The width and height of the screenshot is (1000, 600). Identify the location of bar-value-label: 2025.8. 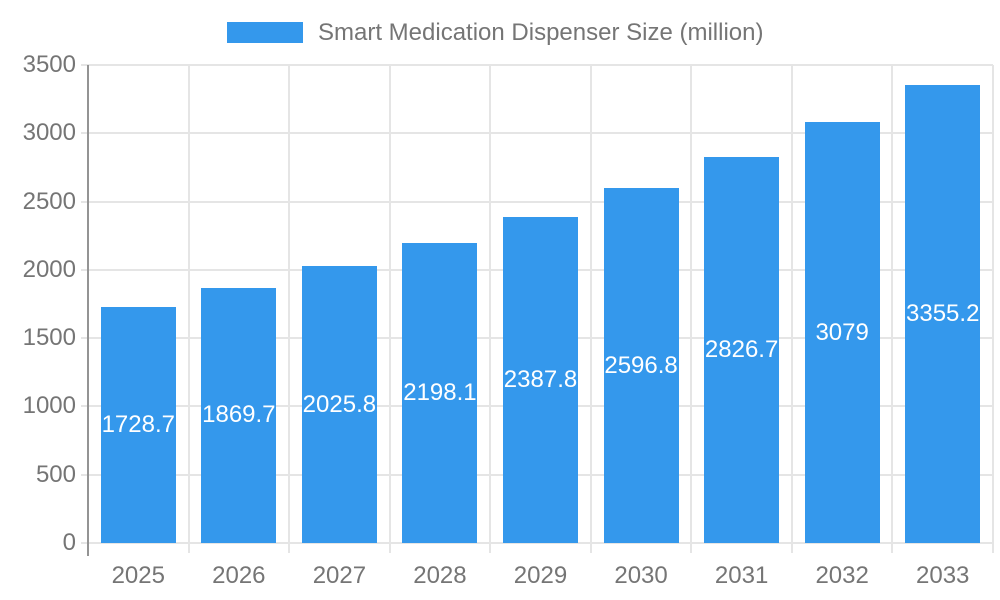
(339, 404).